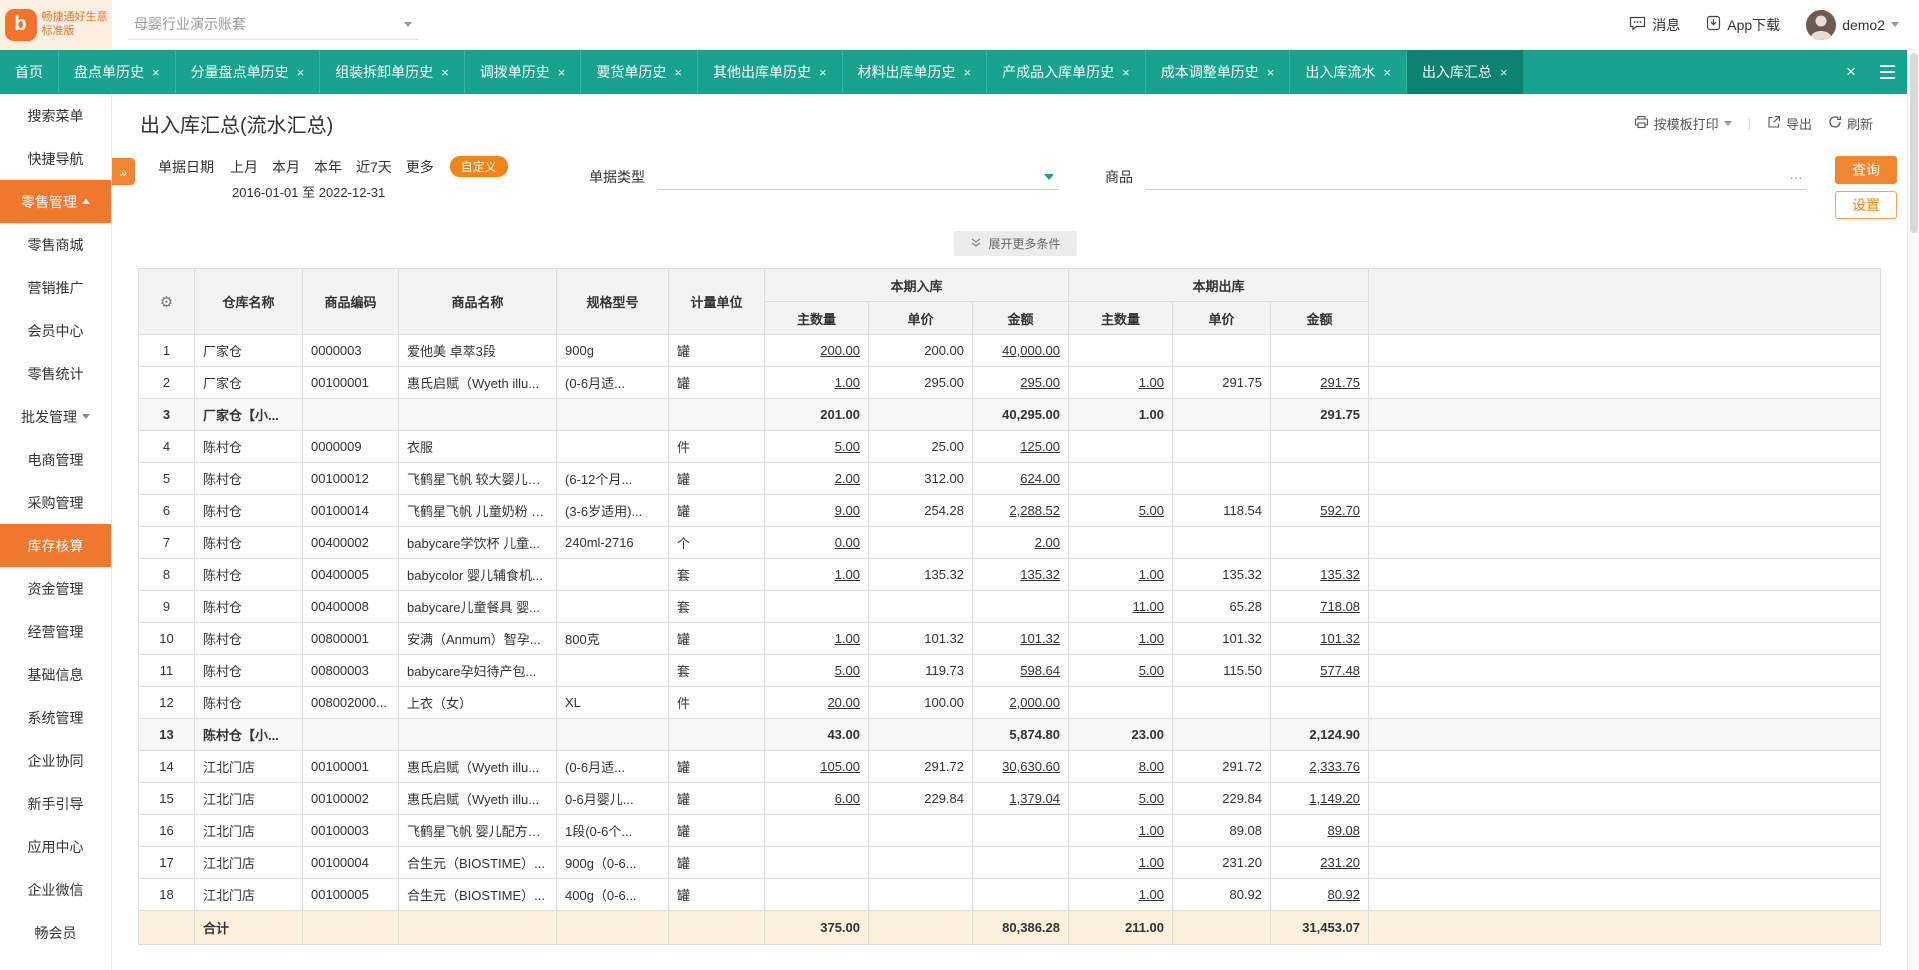 The height and width of the screenshot is (970, 1919). What do you see at coordinates (1020, 510) in the screenshot?
I see `amount-link: 2,288.52` at bounding box center [1020, 510].